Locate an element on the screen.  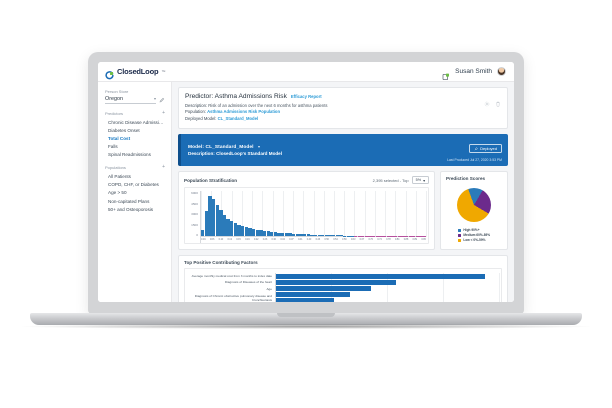
prediction-scores-pie is located at coordinates (474, 205).